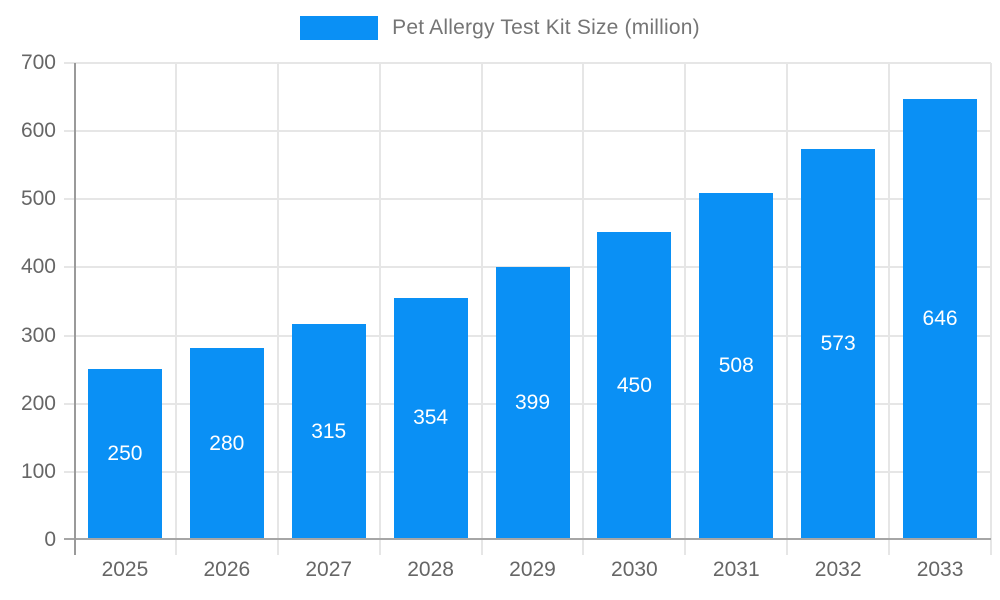 The height and width of the screenshot is (600, 1000). I want to click on x-axis-tick-label: 2033, so click(940, 569).